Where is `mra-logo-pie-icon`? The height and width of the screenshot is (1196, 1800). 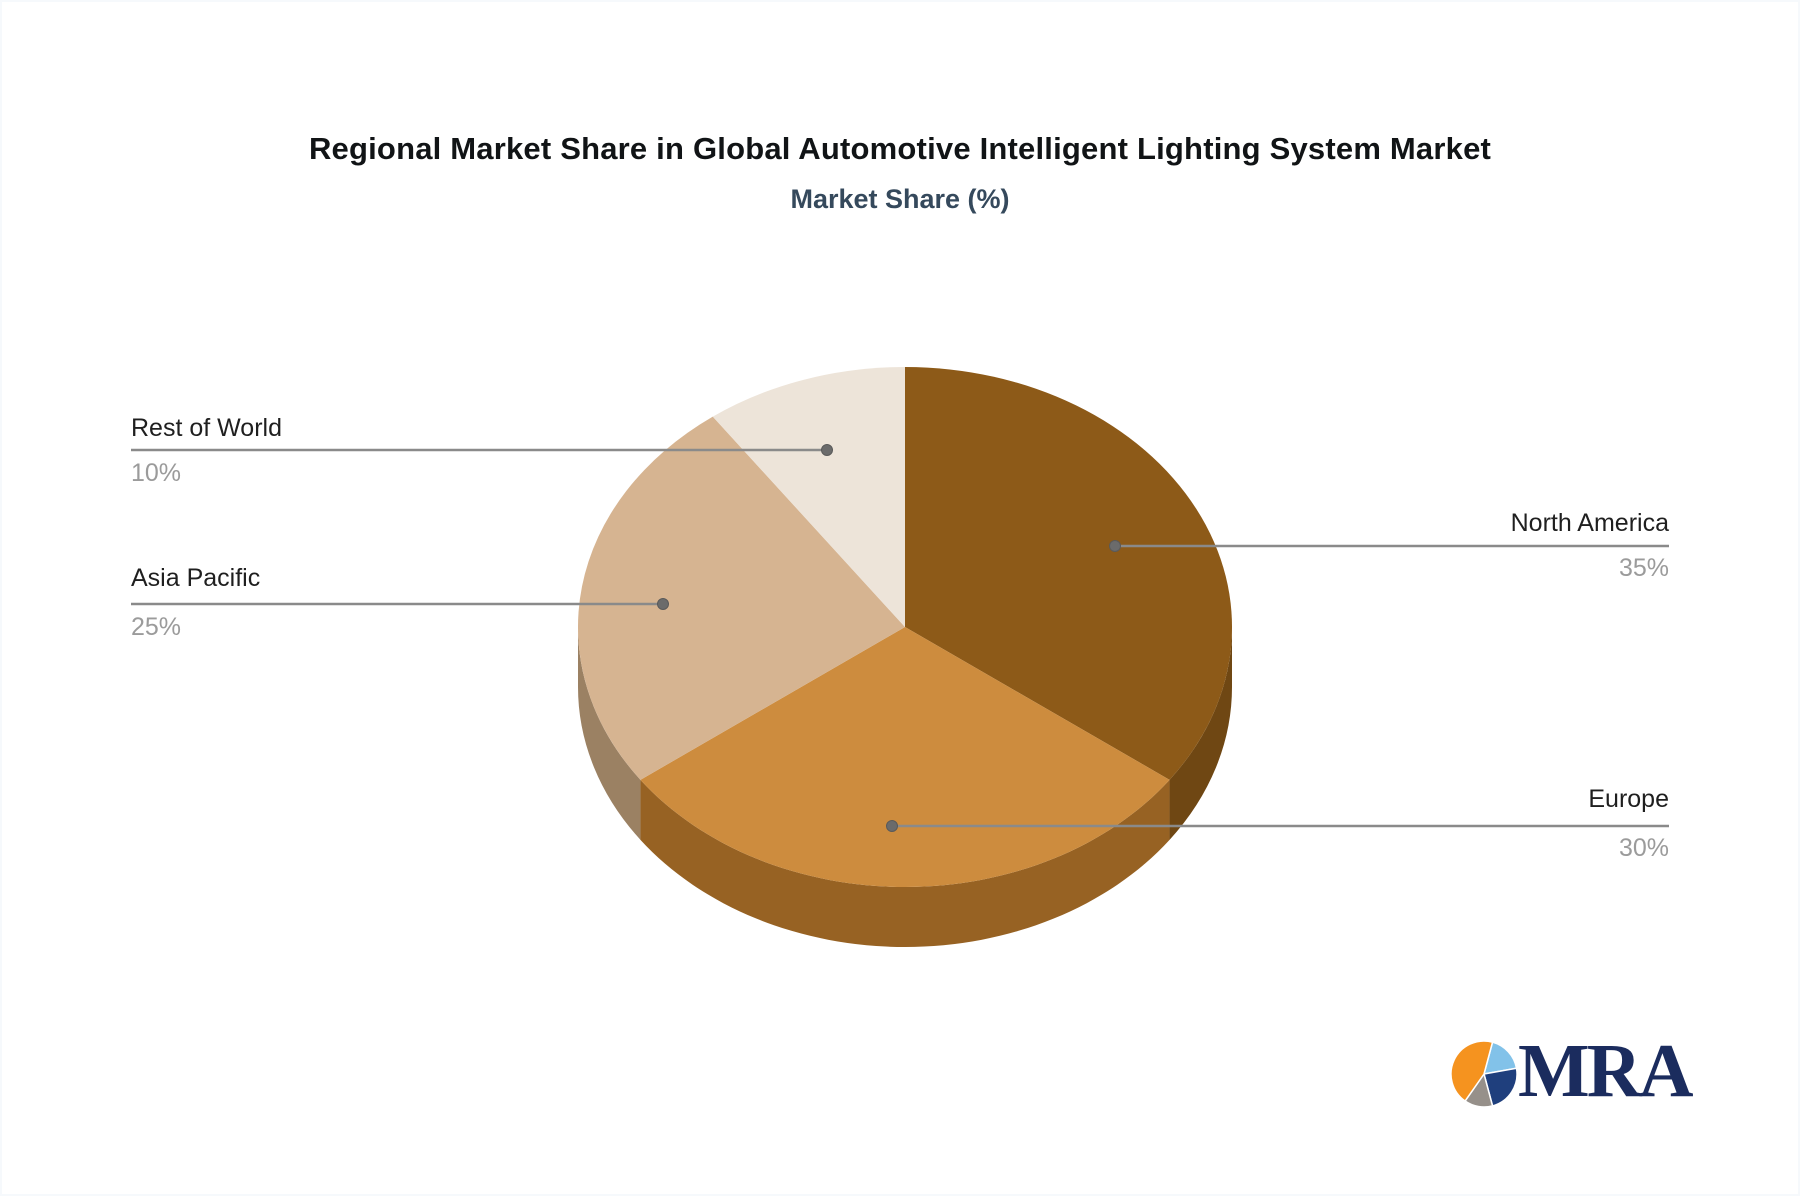 mra-logo-pie-icon is located at coordinates (1484, 1074).